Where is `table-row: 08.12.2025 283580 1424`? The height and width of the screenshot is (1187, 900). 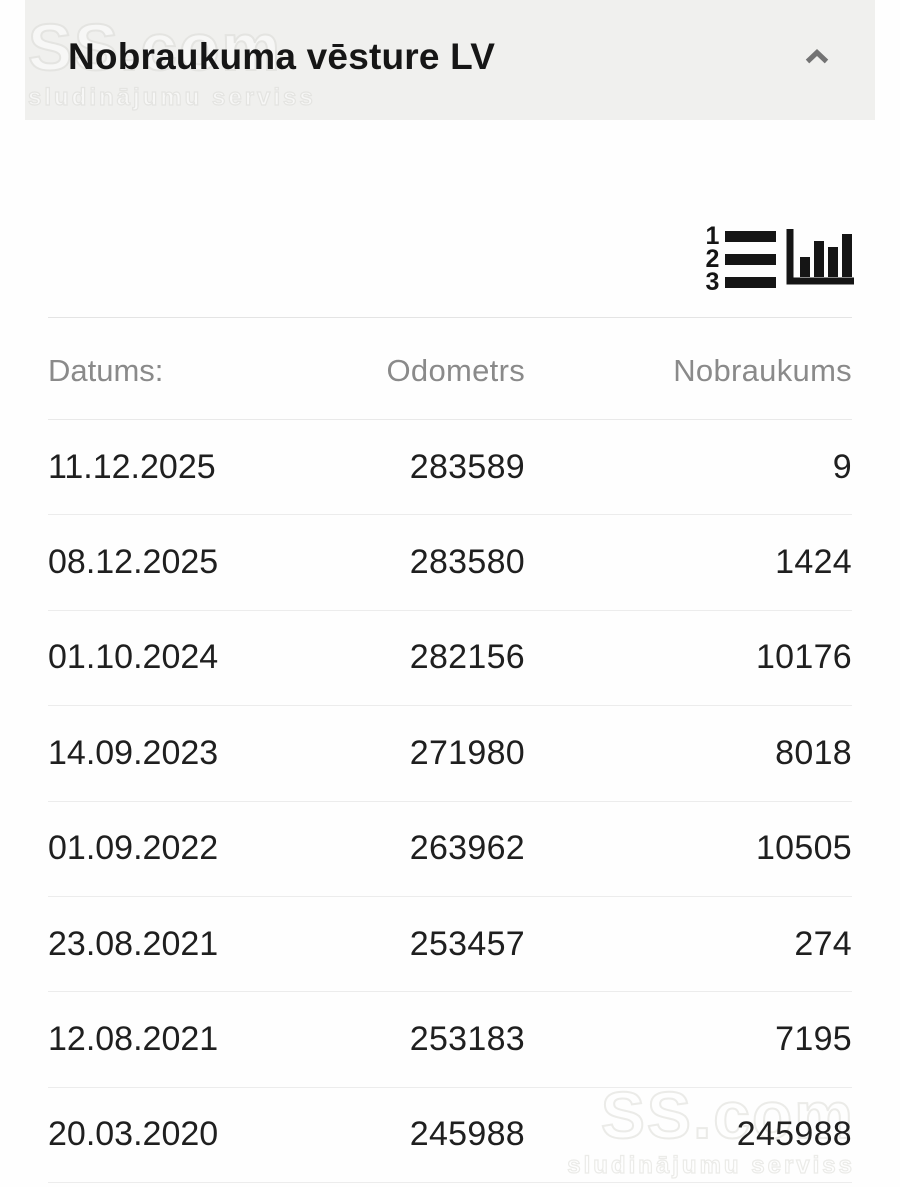 table-row: 08.12.2025 283580 1424 is located at coordinates (450, 563).